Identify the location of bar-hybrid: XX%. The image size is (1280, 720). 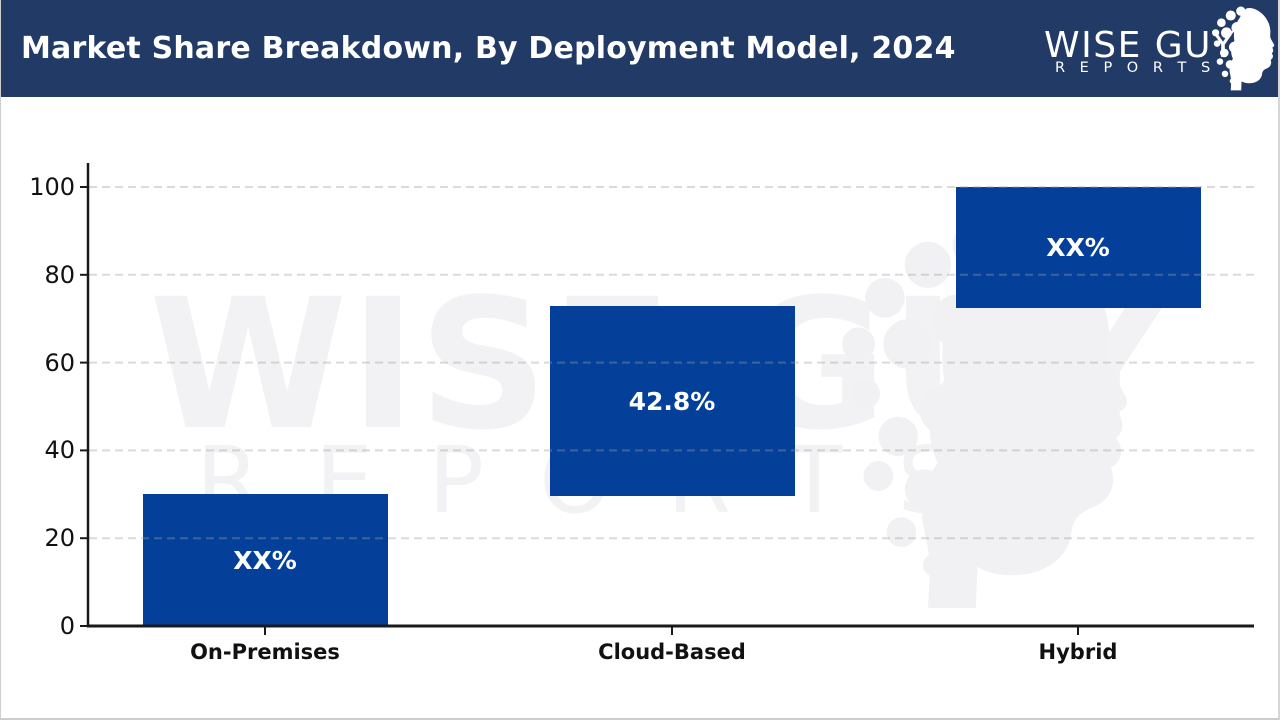
(1078, 247).